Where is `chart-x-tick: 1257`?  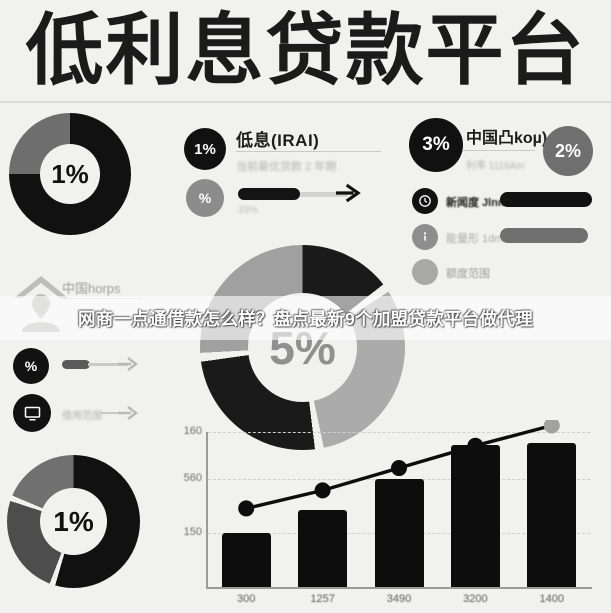 chart-x-tick: 1257 is located at coordinates (322, 599).